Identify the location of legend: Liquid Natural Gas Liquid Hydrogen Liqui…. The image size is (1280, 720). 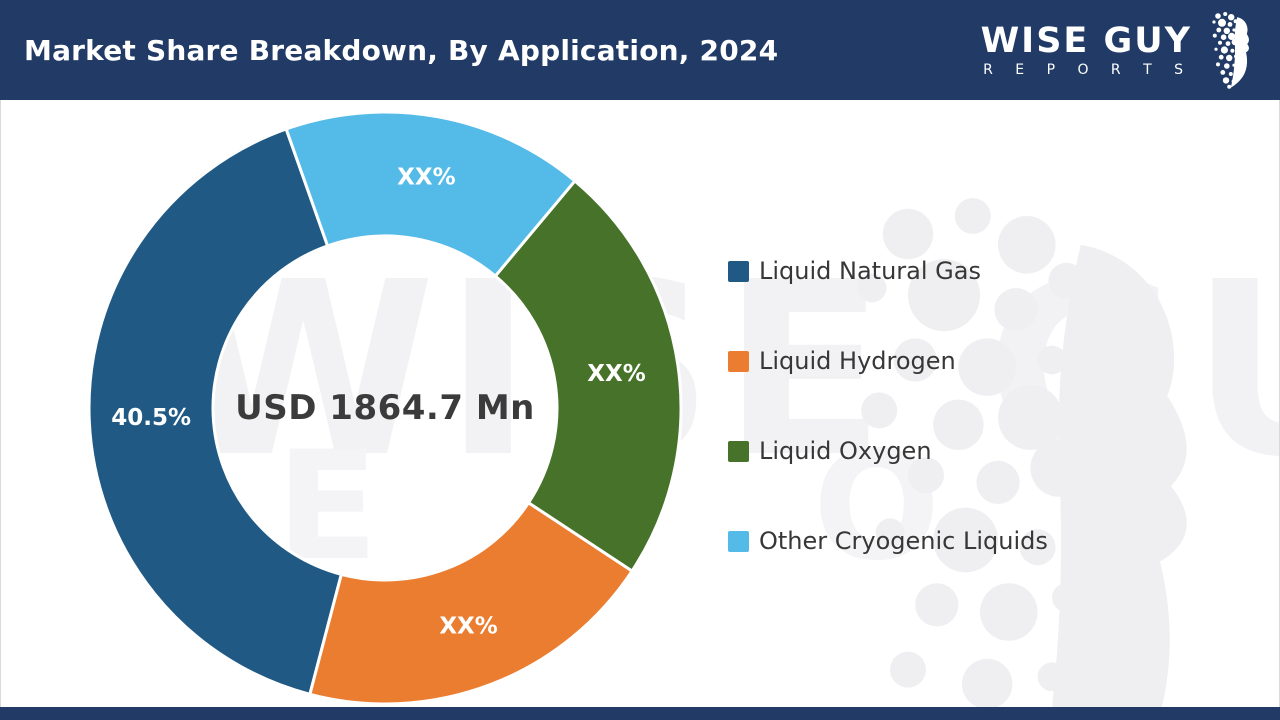
(888, 406).